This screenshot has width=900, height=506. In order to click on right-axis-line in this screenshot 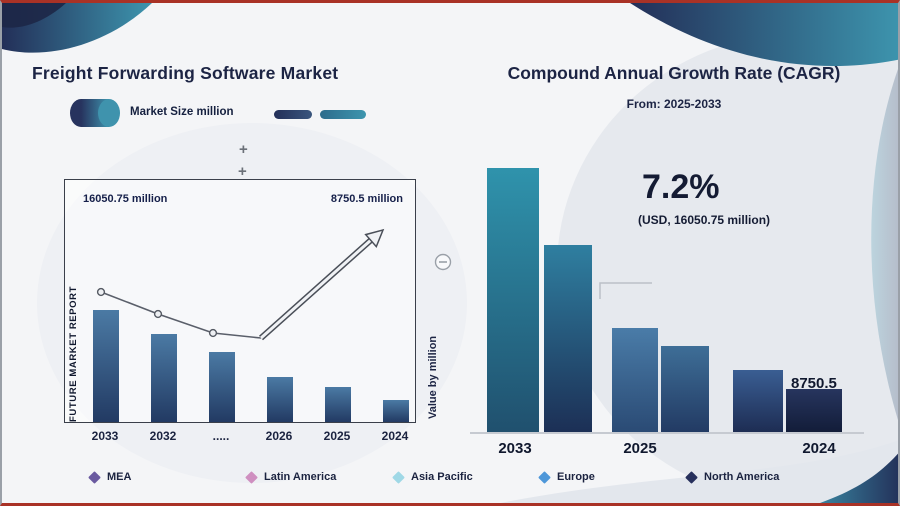, I will do `click(667, 433)`.